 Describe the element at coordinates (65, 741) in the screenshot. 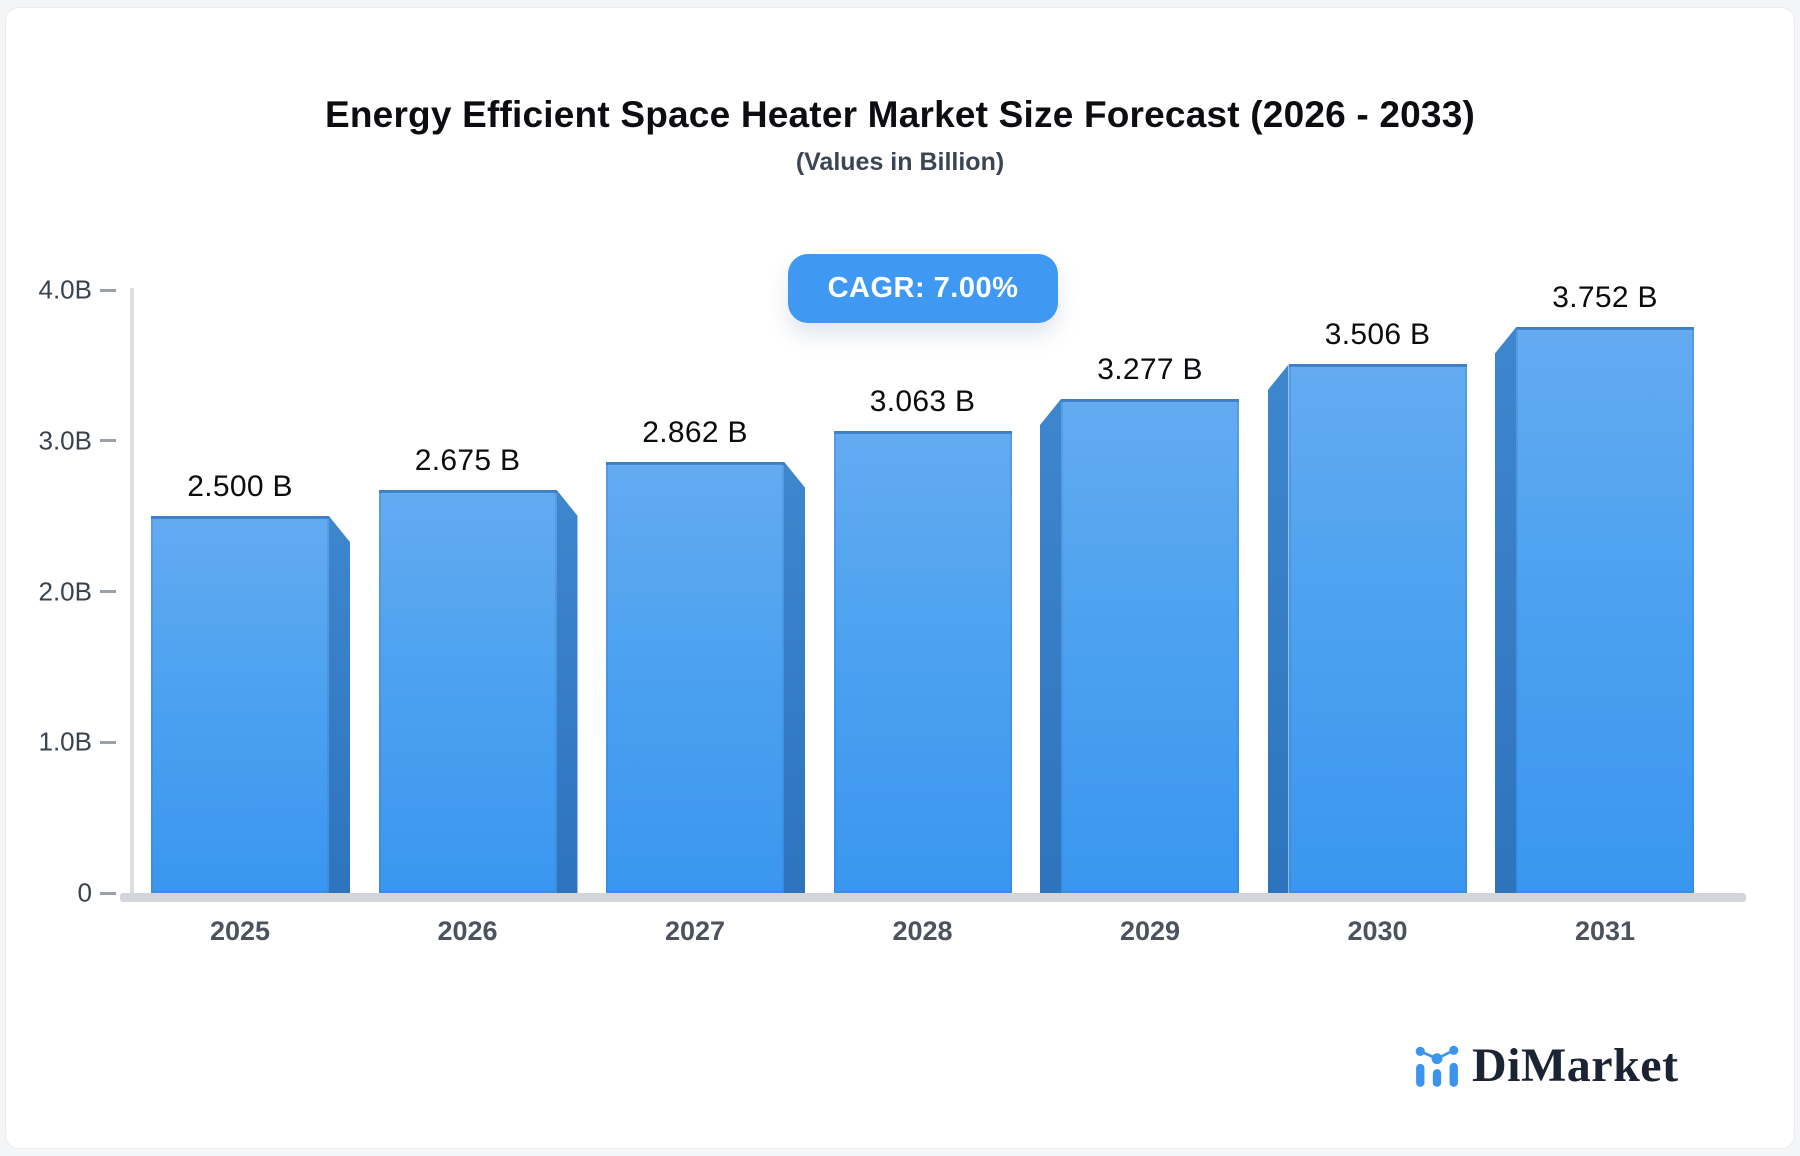

I see `y-tick-label: 1.0B` at that location.